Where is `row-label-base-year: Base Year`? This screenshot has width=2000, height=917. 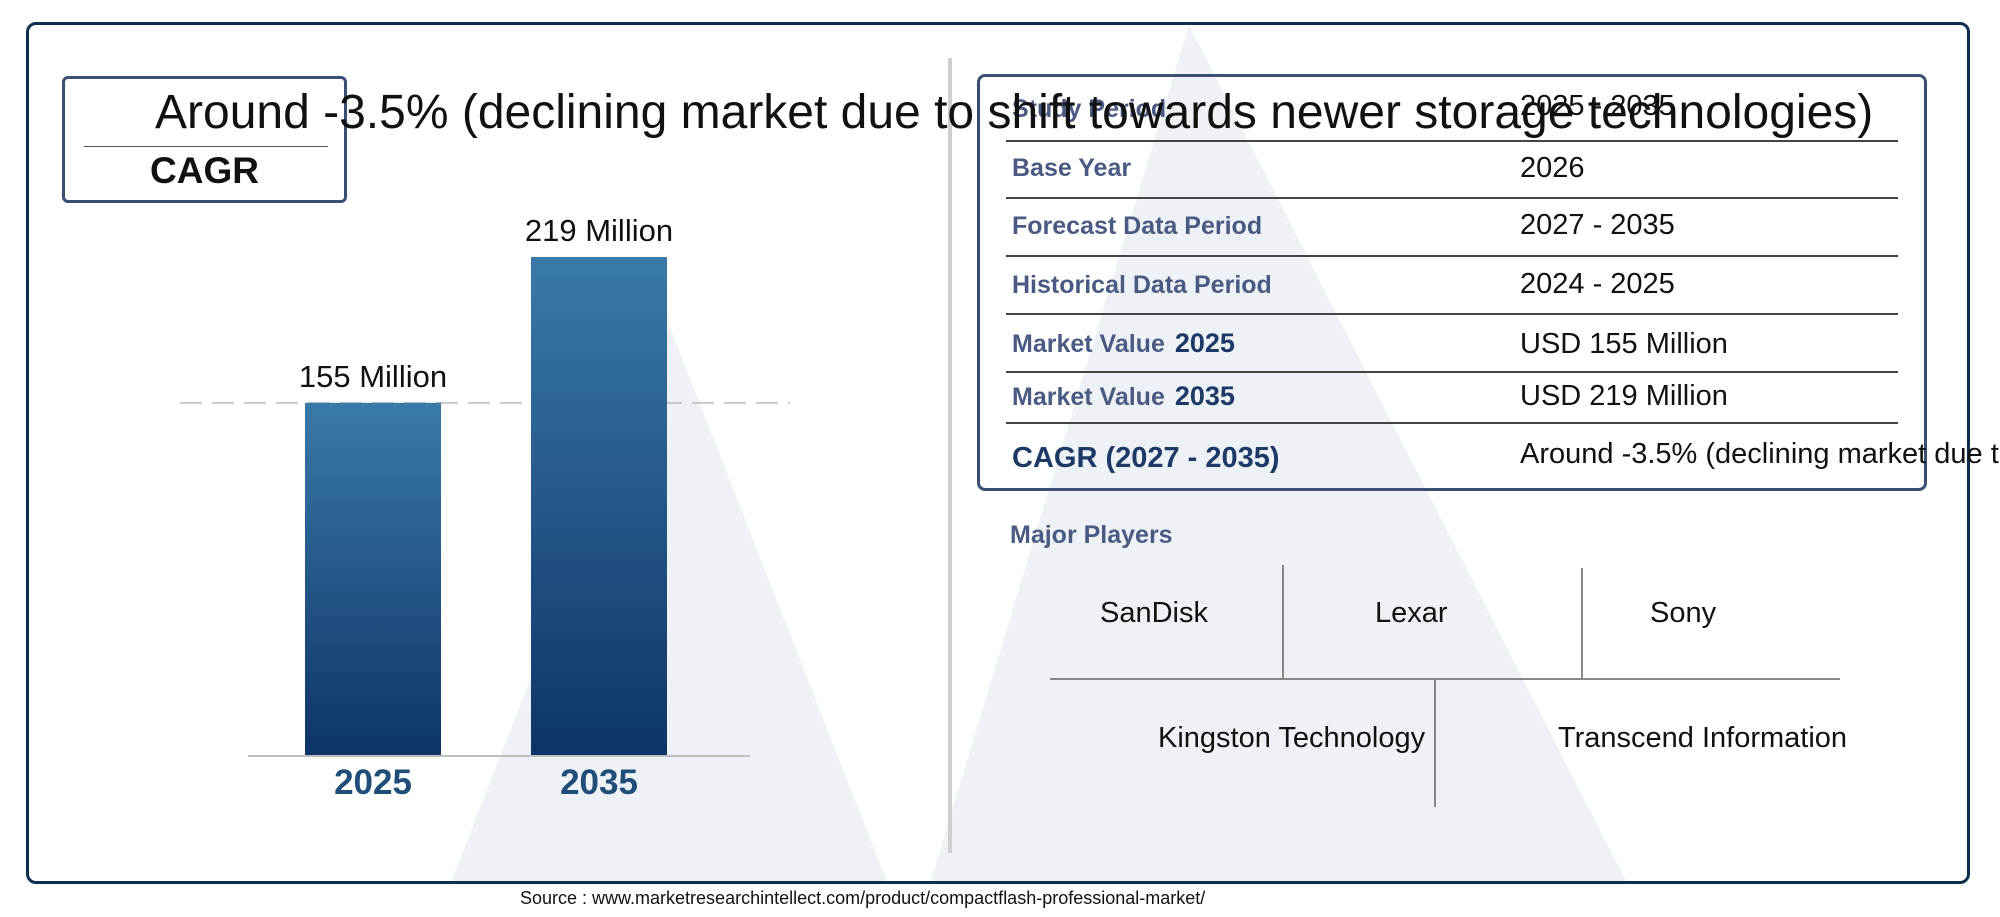 row-label-base-year: Base Year is located at coordinates (1072, 168).